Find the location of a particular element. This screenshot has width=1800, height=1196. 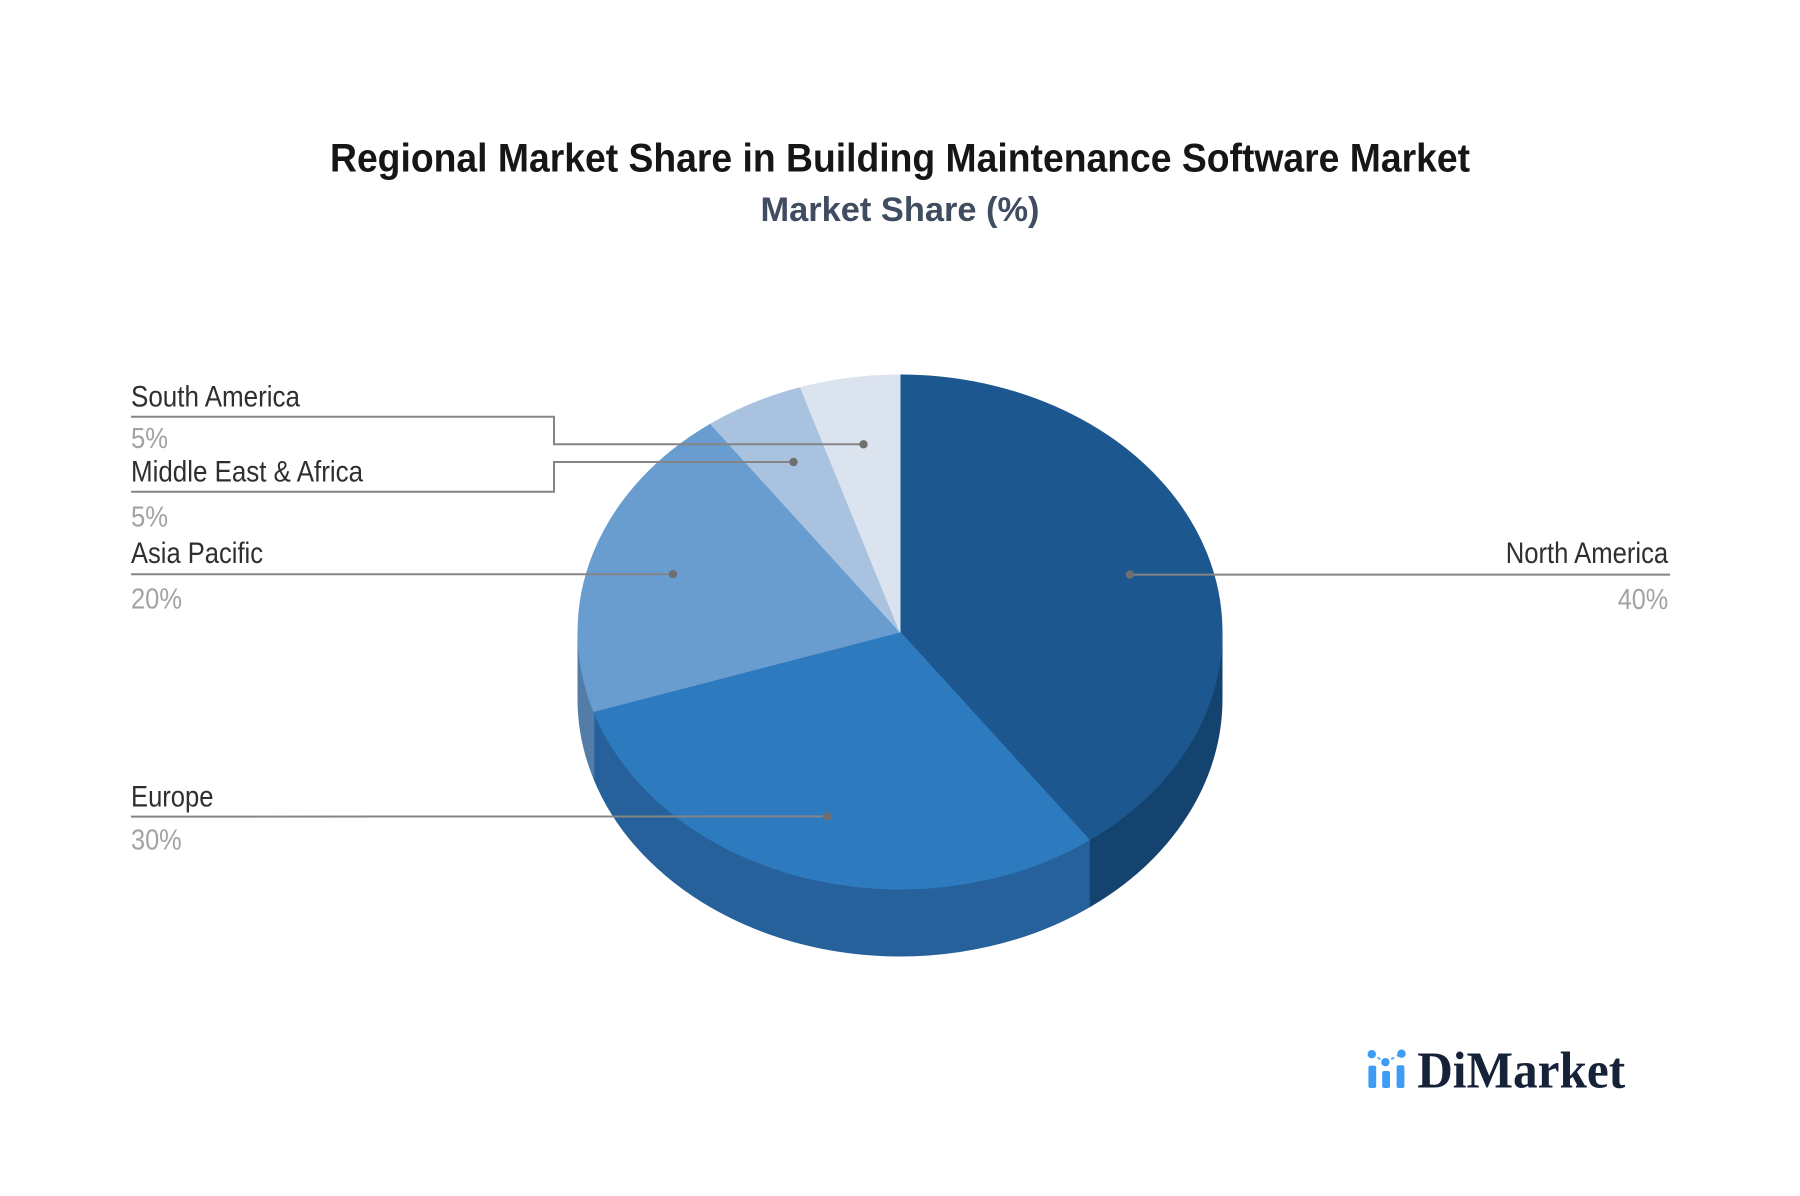

svg-text: South America is located at coordinates (215, 396).